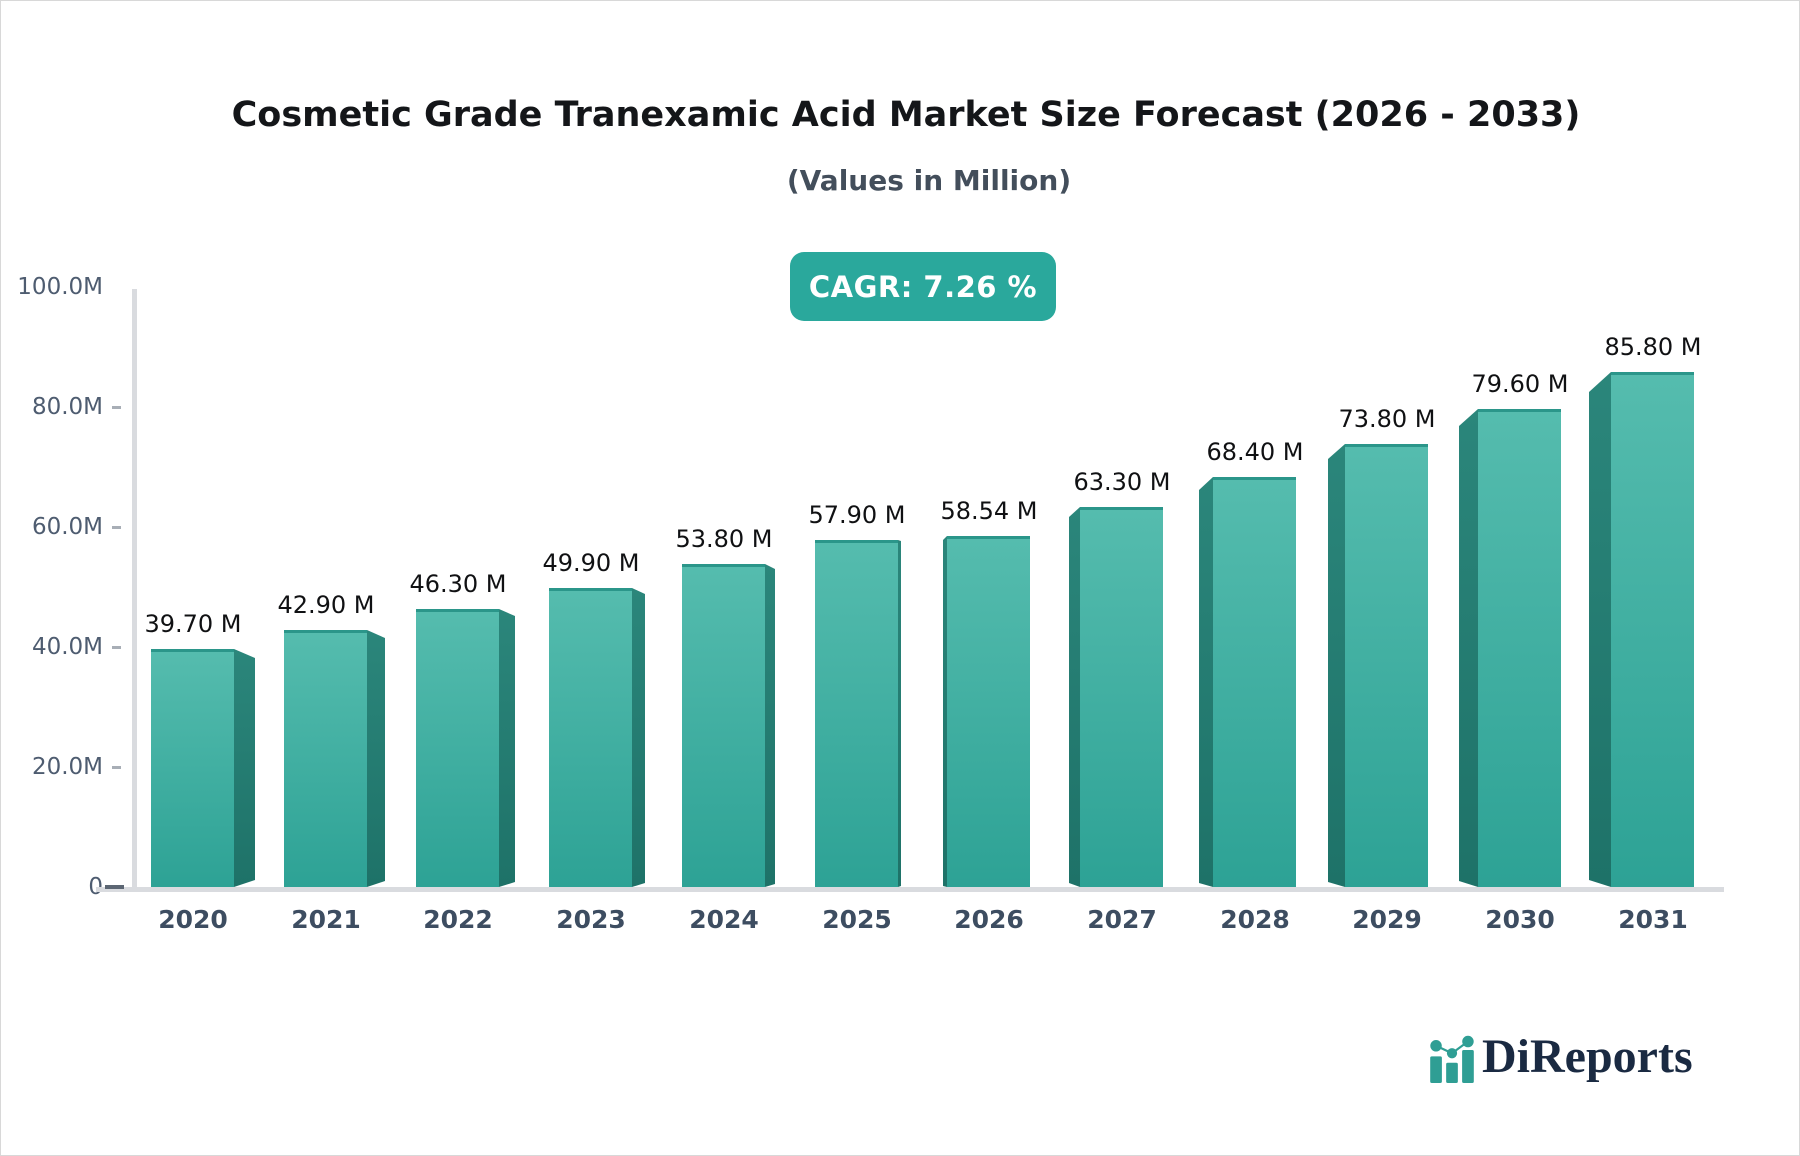  What do you see at coordinates (1122, 919) in the screenshot?
I see `x-tick-label-2027: 2027` at bounding box center [1122, 919].